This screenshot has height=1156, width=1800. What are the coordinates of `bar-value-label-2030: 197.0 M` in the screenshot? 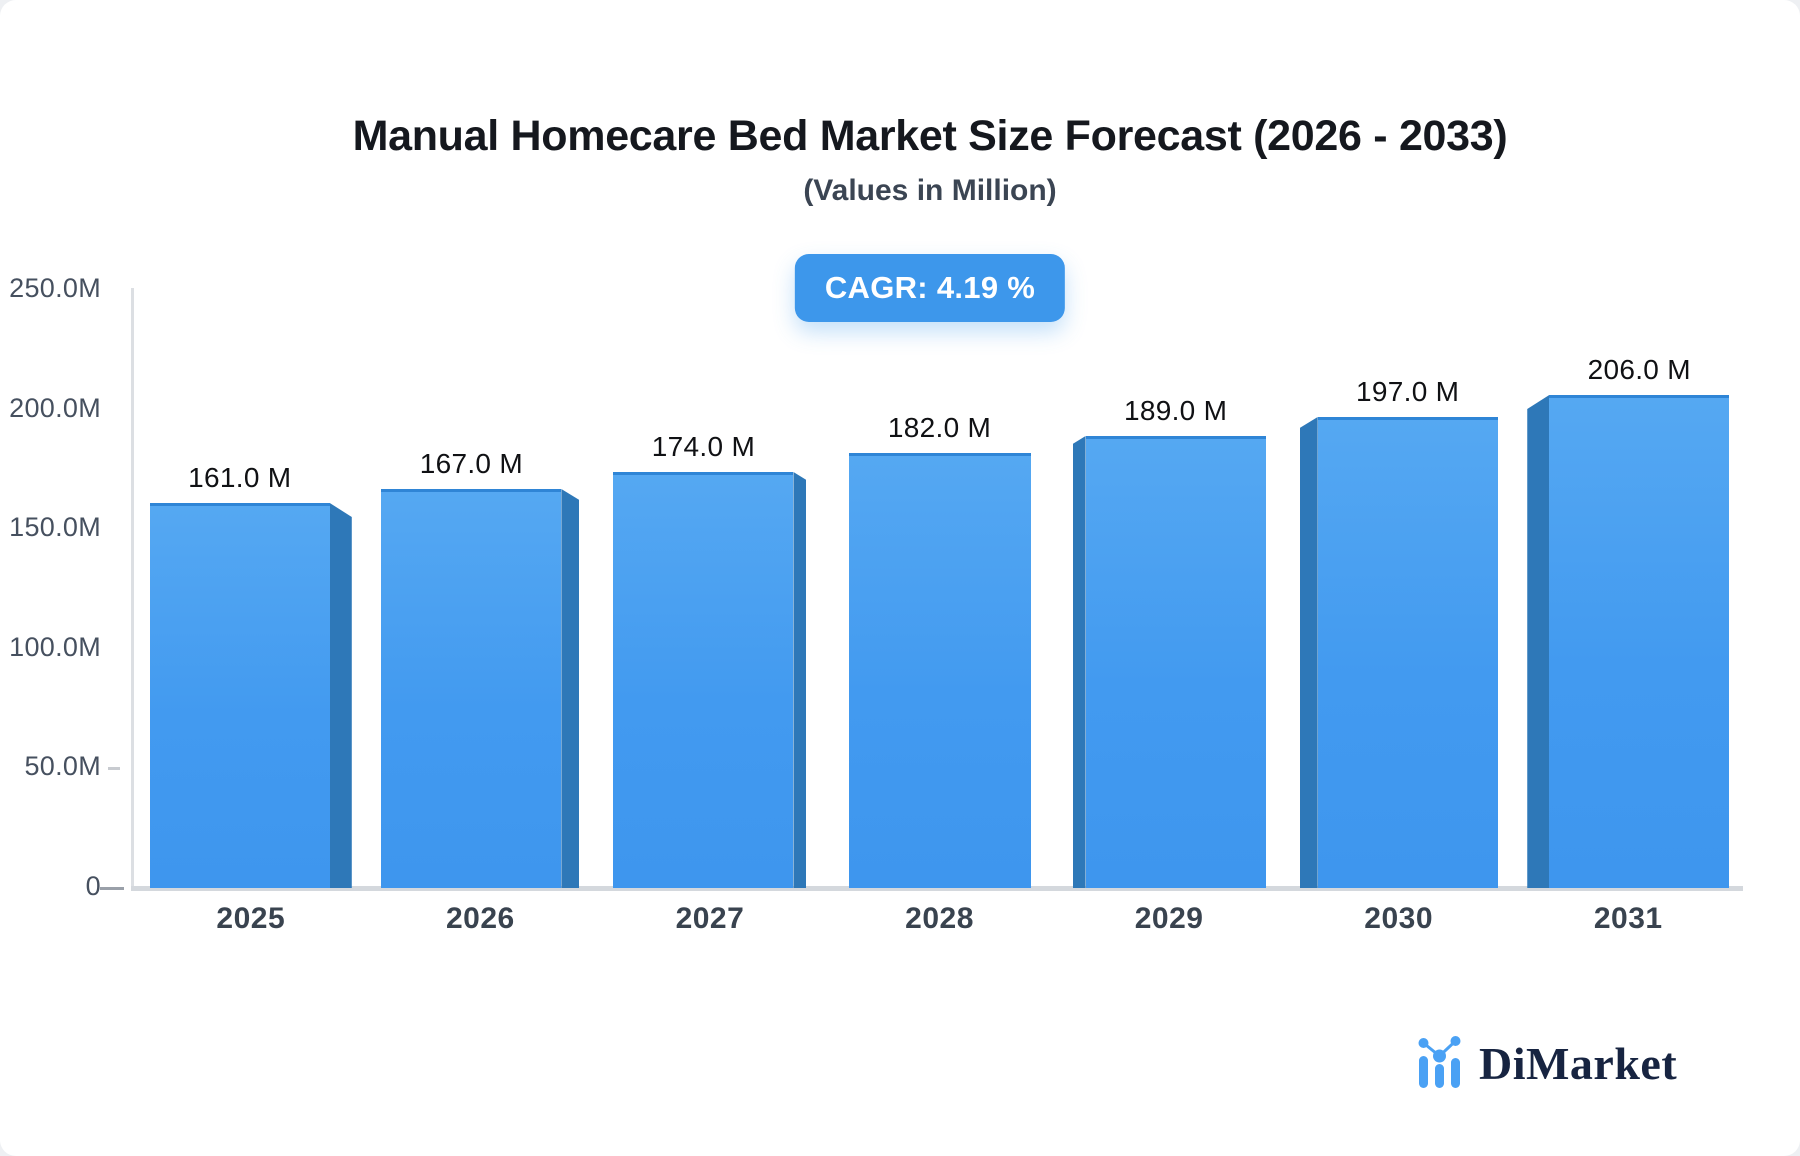 It's located at (1408, 391).